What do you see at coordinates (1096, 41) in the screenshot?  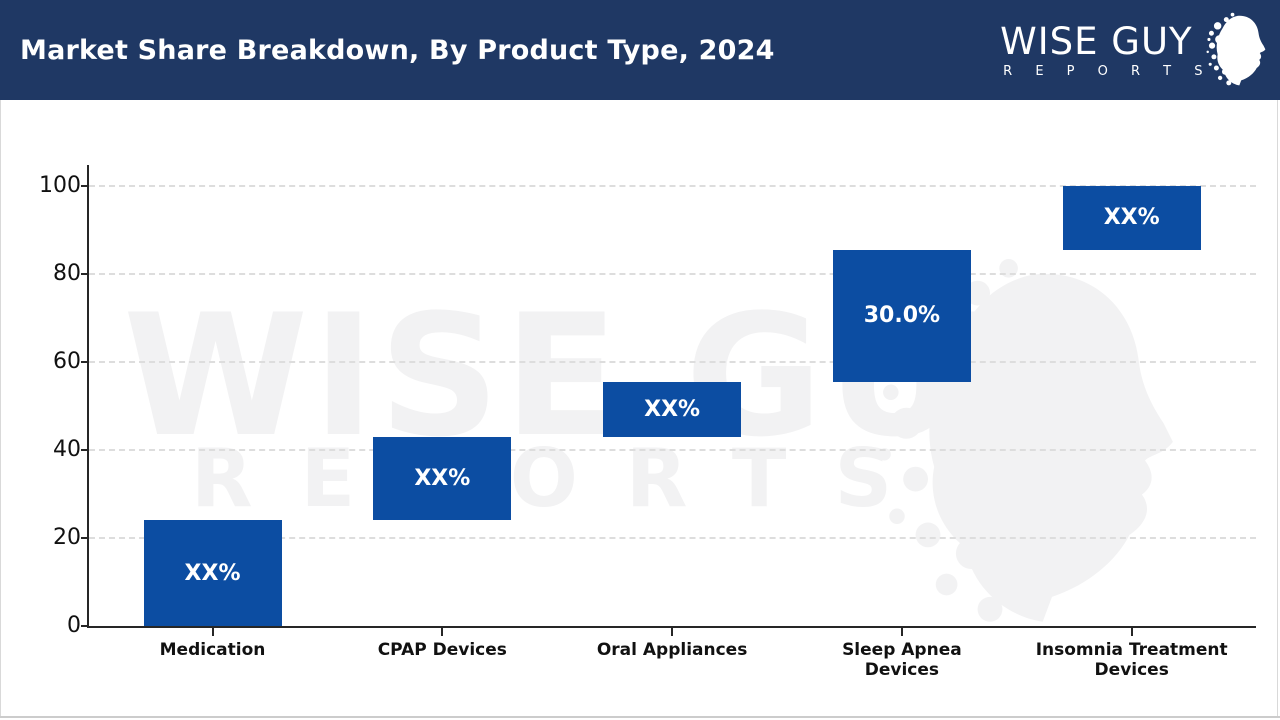 I see `logo-name: WISE GUY` at bounding box center [1096, 41].